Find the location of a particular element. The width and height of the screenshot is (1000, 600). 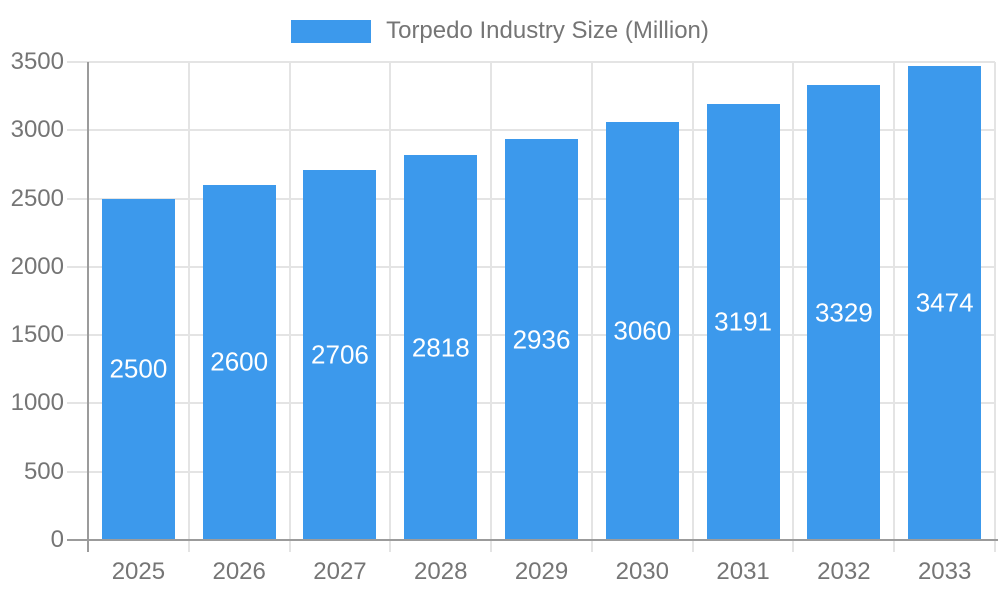

x-axis-tick-label: 2029 is located at coordinates (541, 571).